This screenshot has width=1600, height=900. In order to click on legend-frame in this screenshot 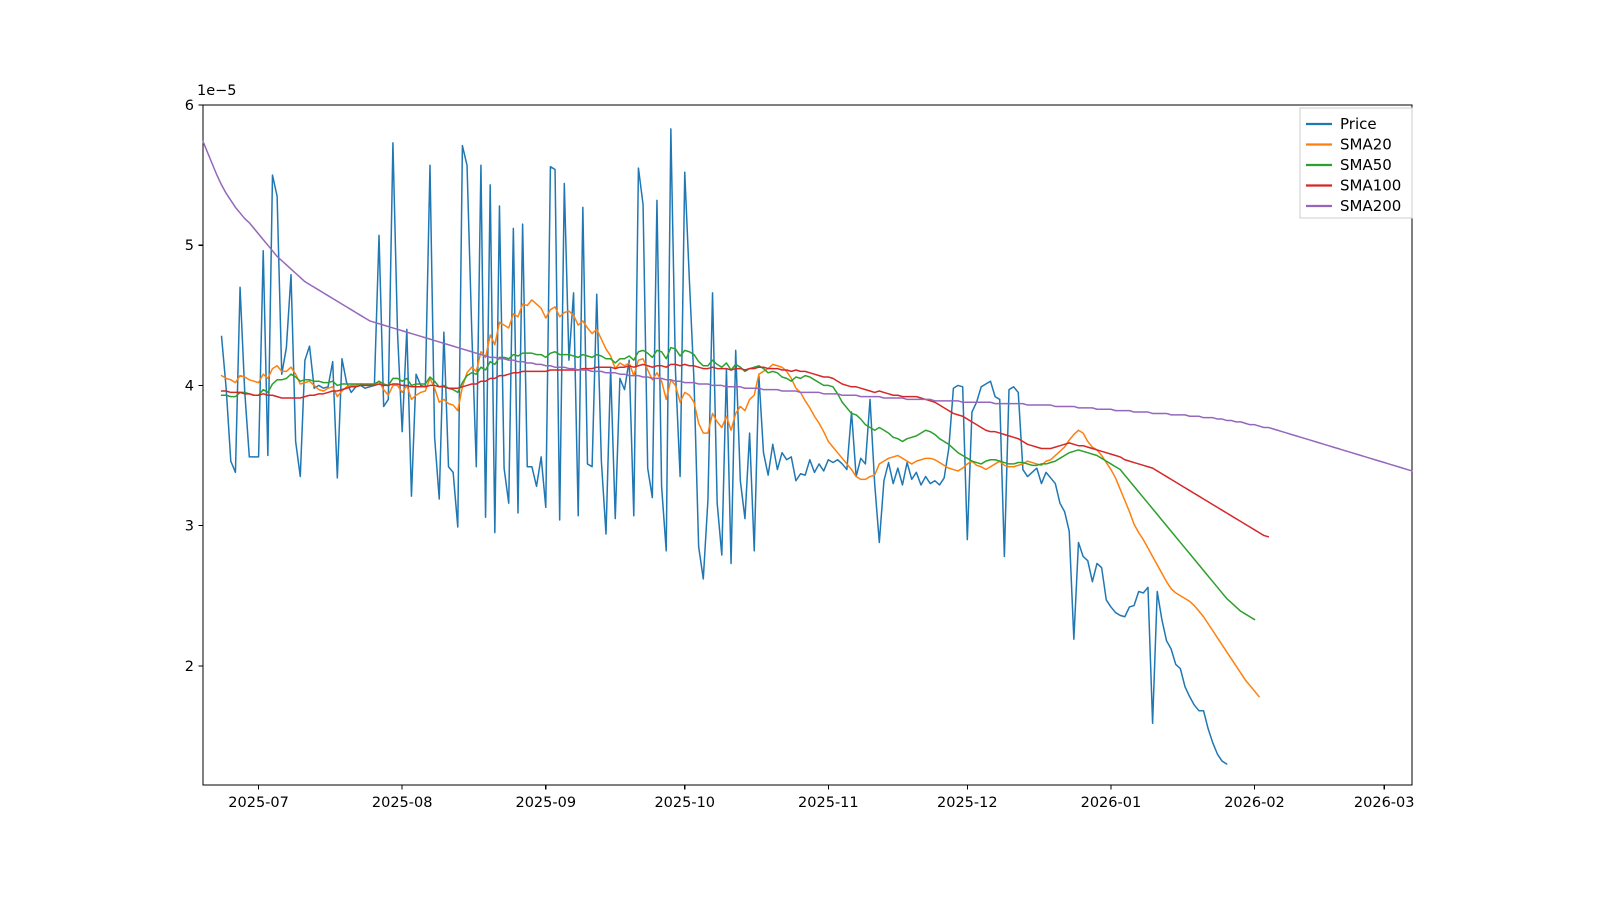, I will do `click(1356, 163)`.